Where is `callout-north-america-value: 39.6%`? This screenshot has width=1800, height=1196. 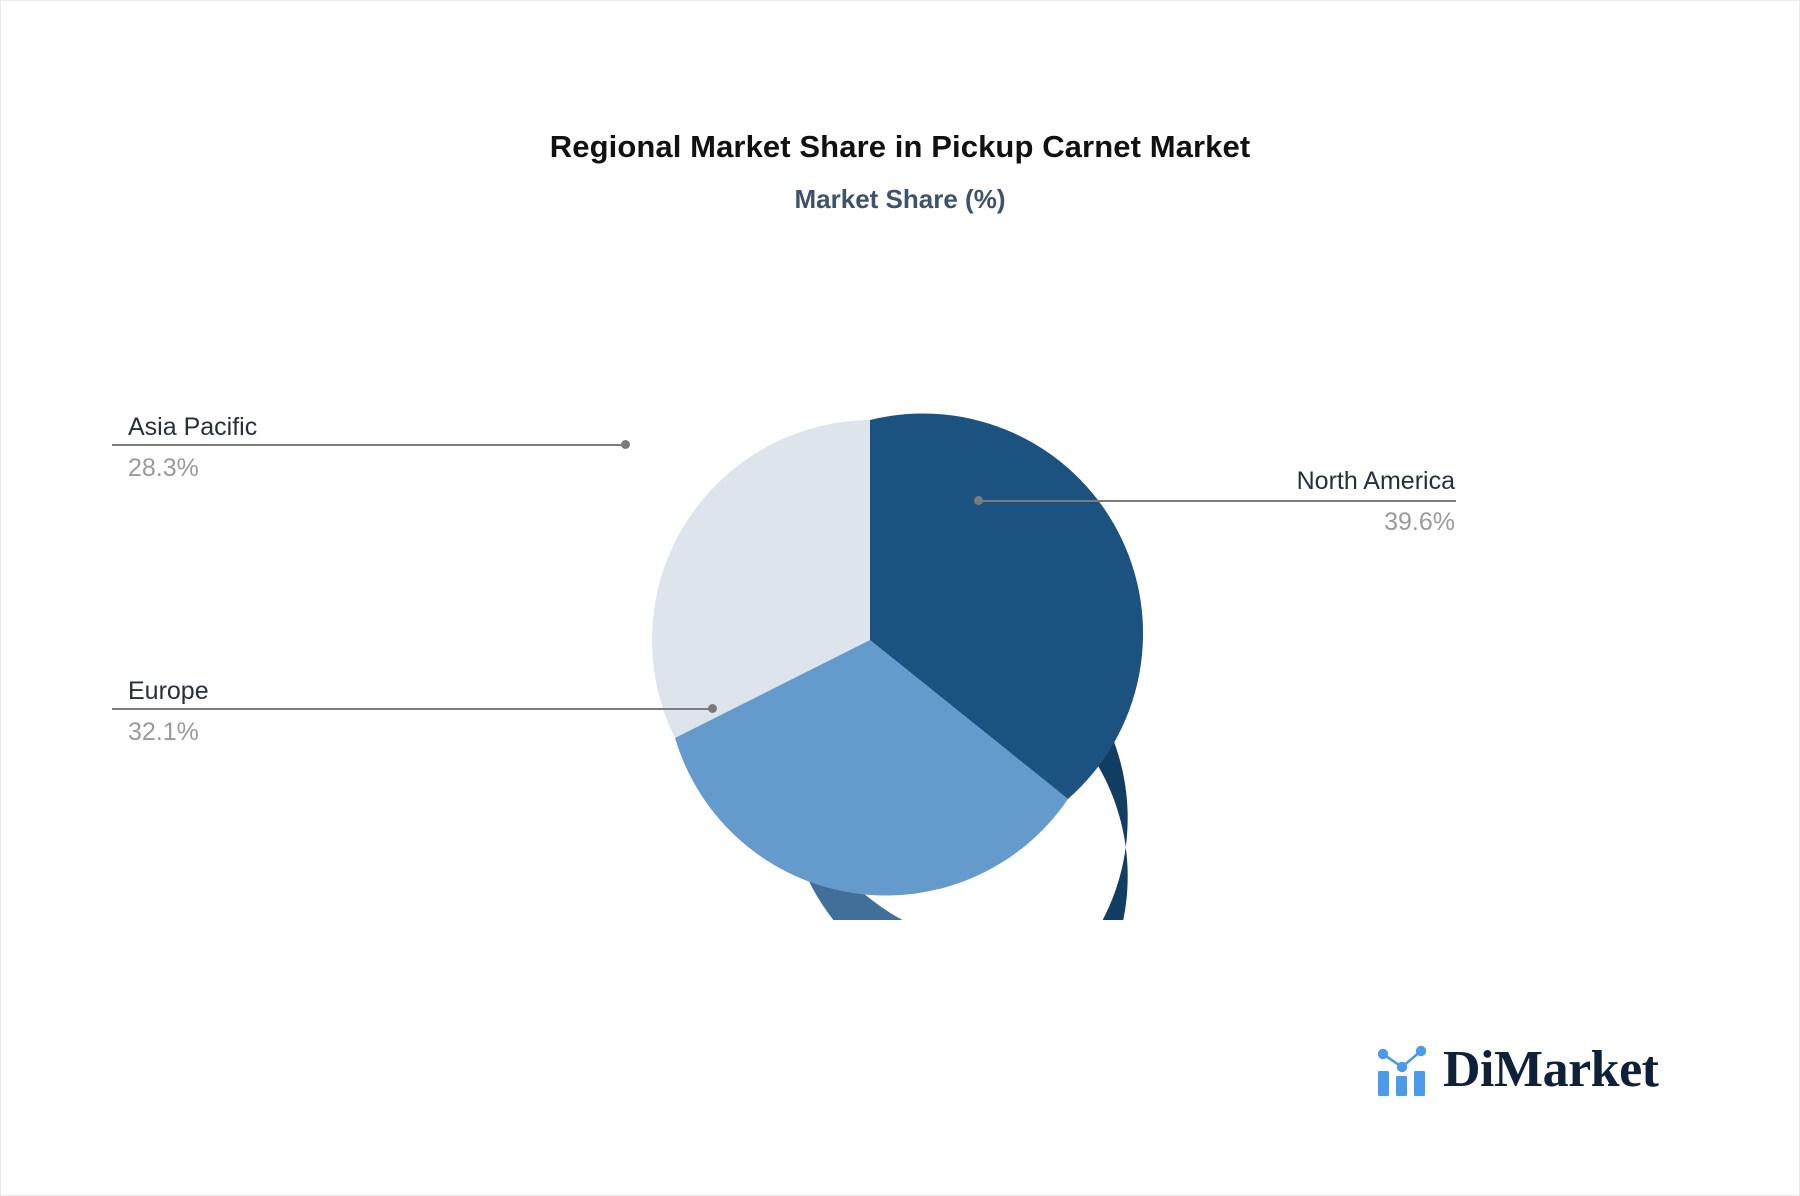
callout-north-america-value: 39.6% is located at coordinates (1419, 522).